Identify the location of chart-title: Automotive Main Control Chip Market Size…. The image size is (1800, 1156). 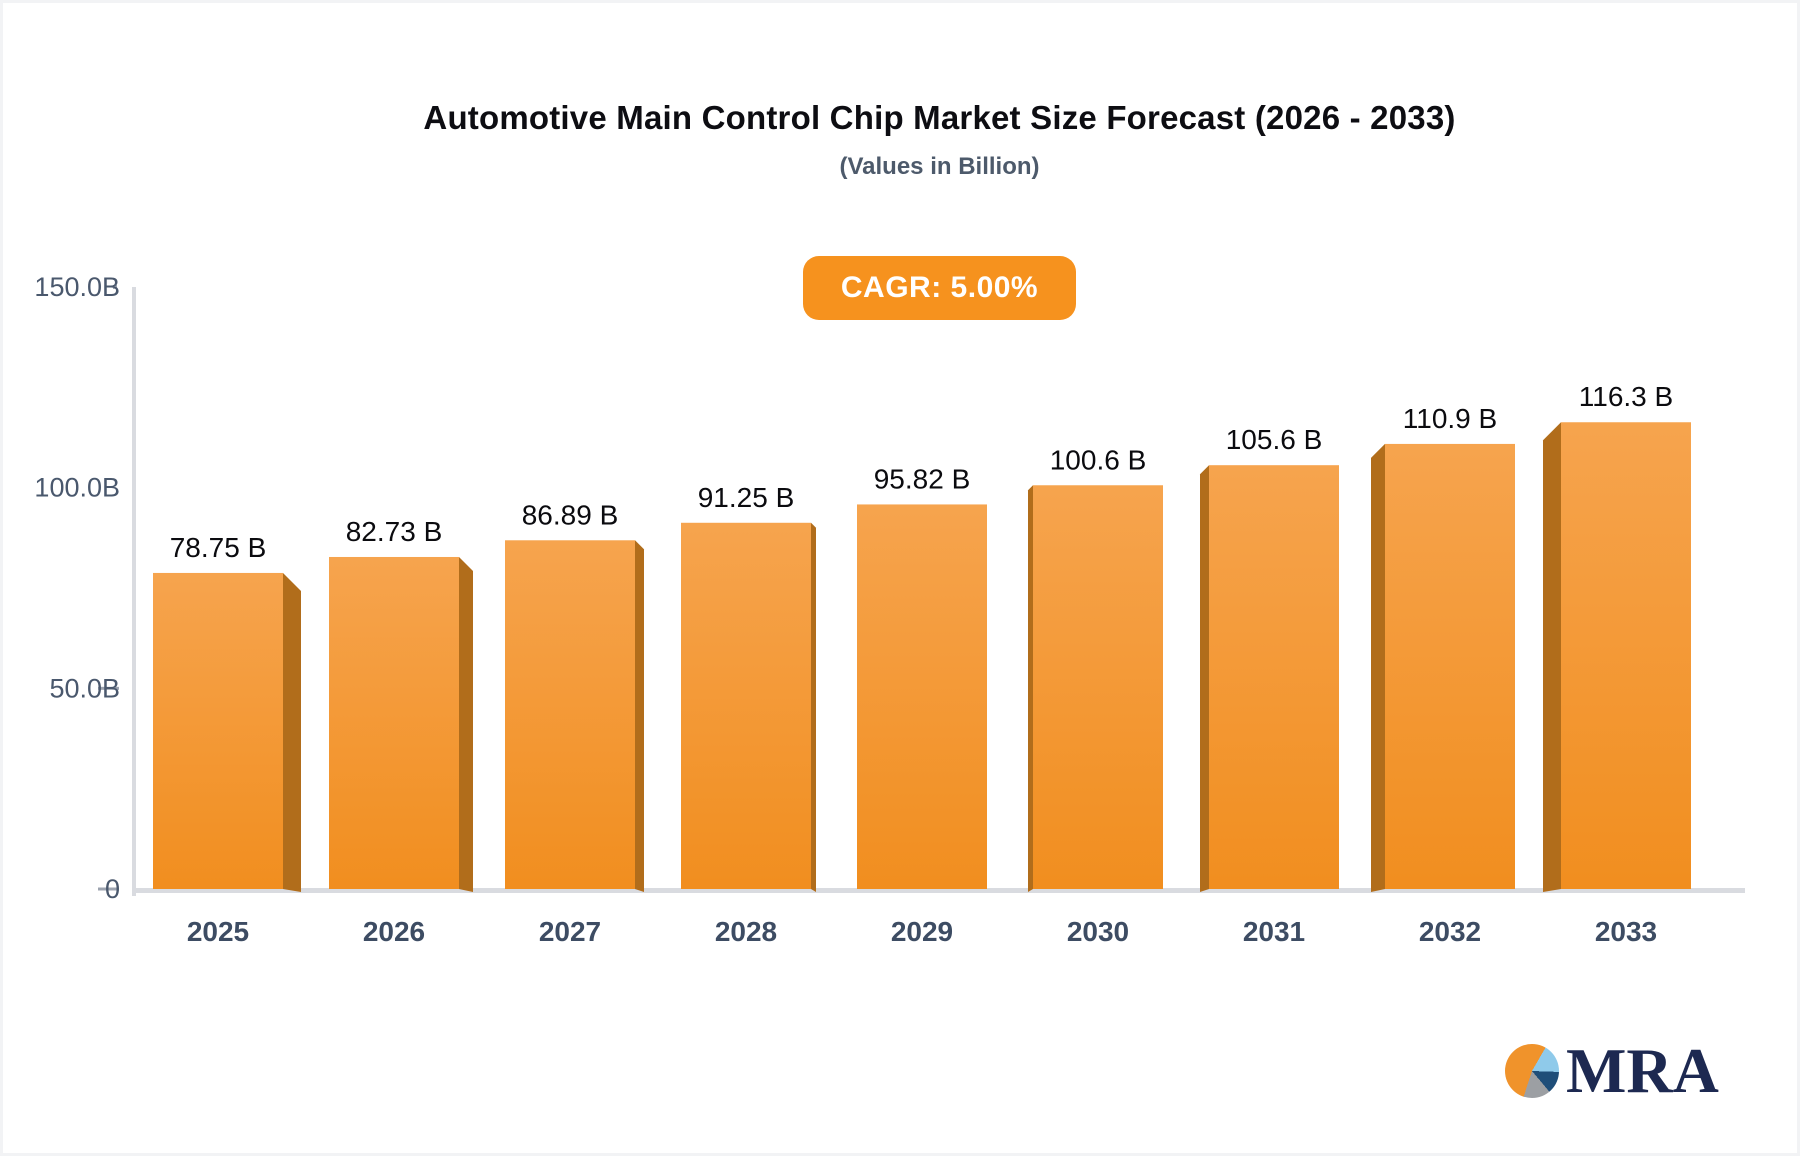
(939, 117).